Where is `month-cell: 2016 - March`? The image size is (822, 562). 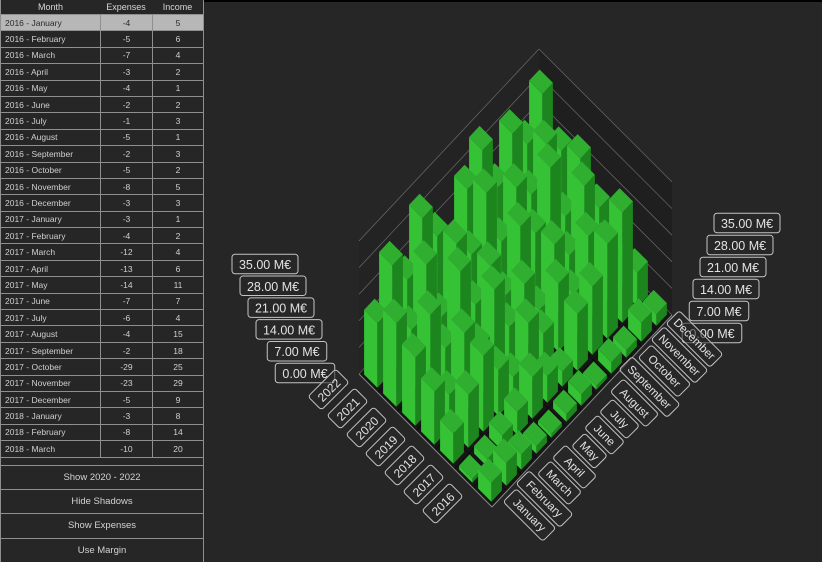 month-cell: 2016 - March is located at coordinates (30, 55).